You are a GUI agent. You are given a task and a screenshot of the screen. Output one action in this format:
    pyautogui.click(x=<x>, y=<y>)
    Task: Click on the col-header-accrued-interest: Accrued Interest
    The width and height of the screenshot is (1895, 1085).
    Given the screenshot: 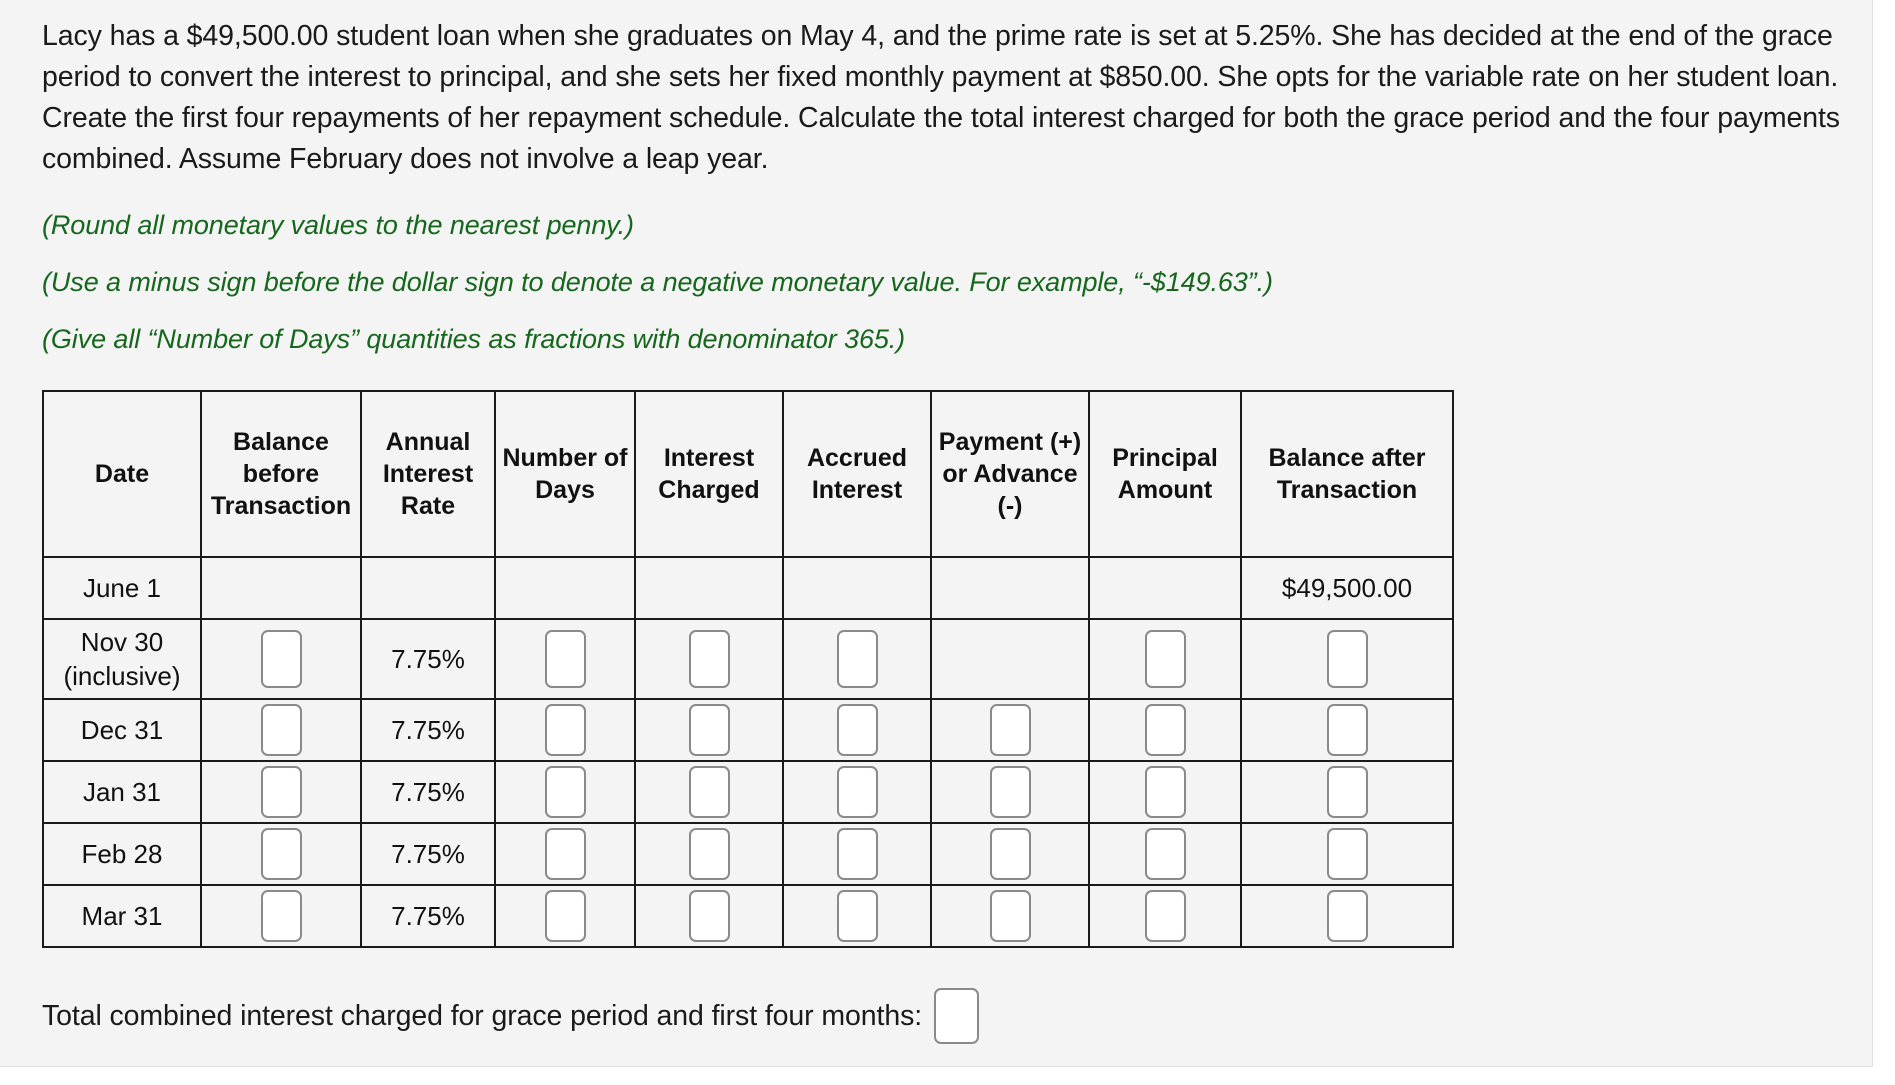 What is the action you would take?
    pyautogui.click(x=857, y=474)
    